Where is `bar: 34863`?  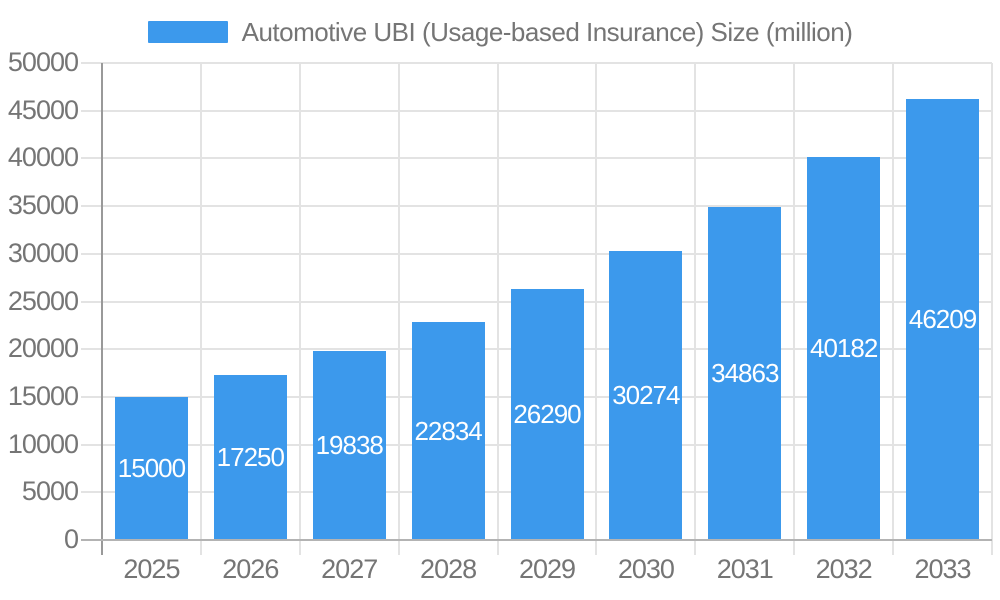 bar: 34863 is located at coordinates (745, 373).